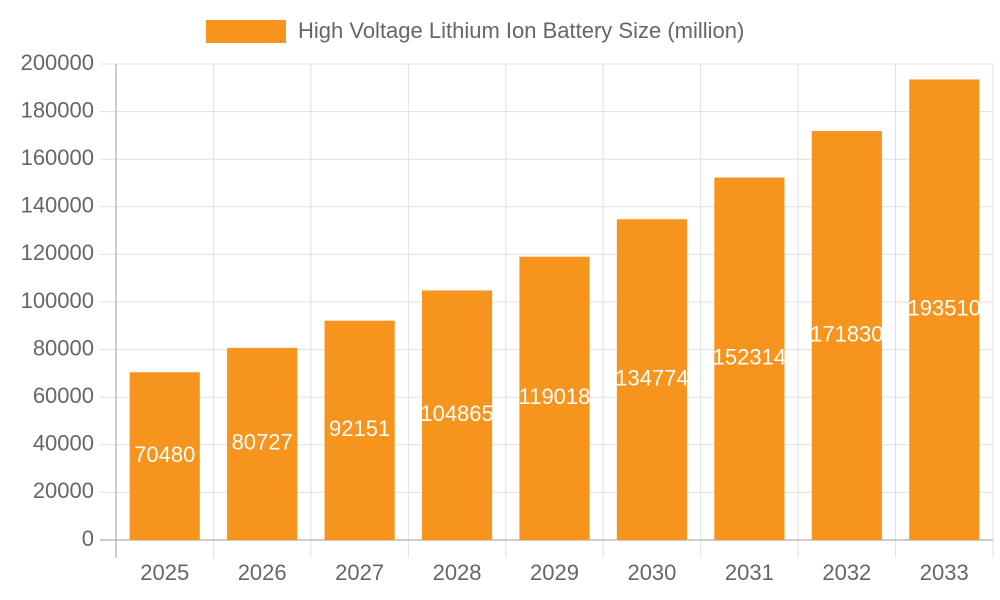 The width and height of the screenshot is (1000, 600). Describe the element at coordinates (63, 443) in the screenshot. I see `y-tick-label: 40000` at that location.